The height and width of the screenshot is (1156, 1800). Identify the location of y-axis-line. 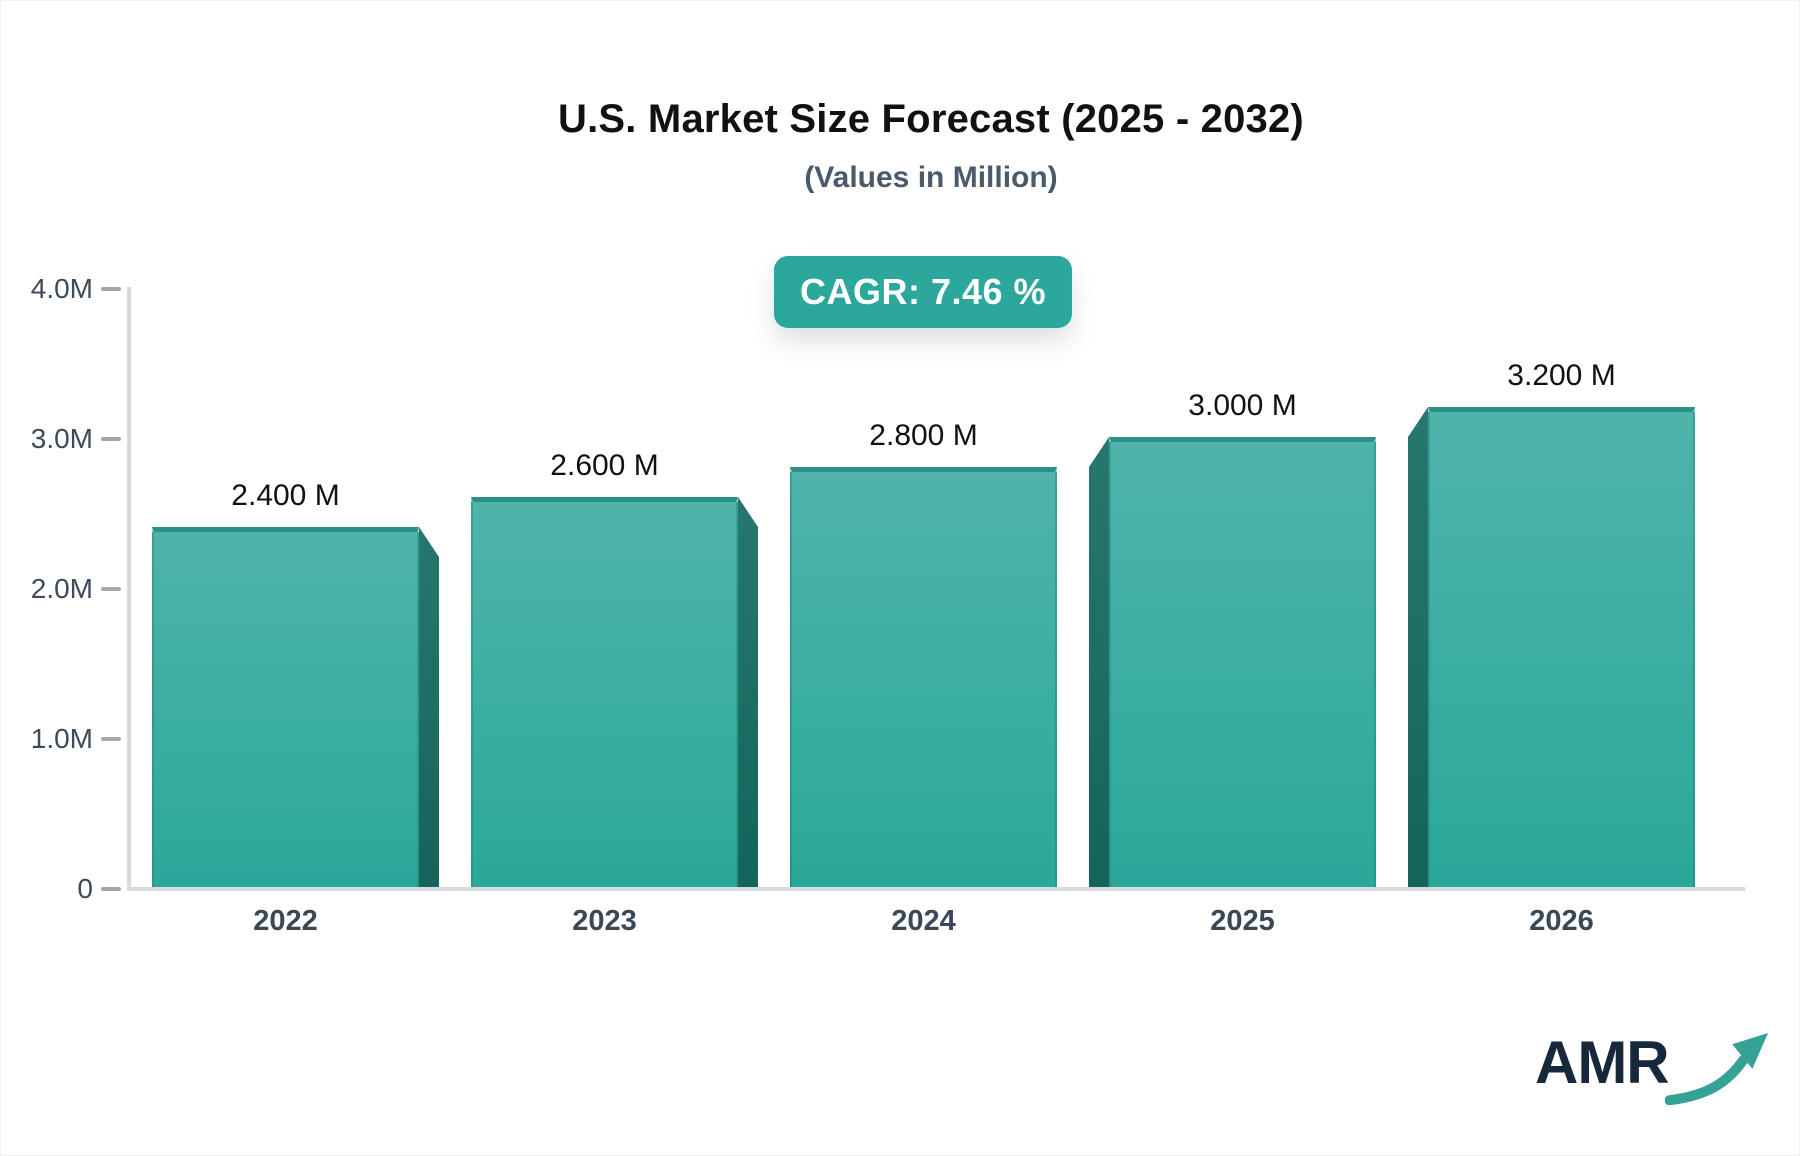
(129, 589).